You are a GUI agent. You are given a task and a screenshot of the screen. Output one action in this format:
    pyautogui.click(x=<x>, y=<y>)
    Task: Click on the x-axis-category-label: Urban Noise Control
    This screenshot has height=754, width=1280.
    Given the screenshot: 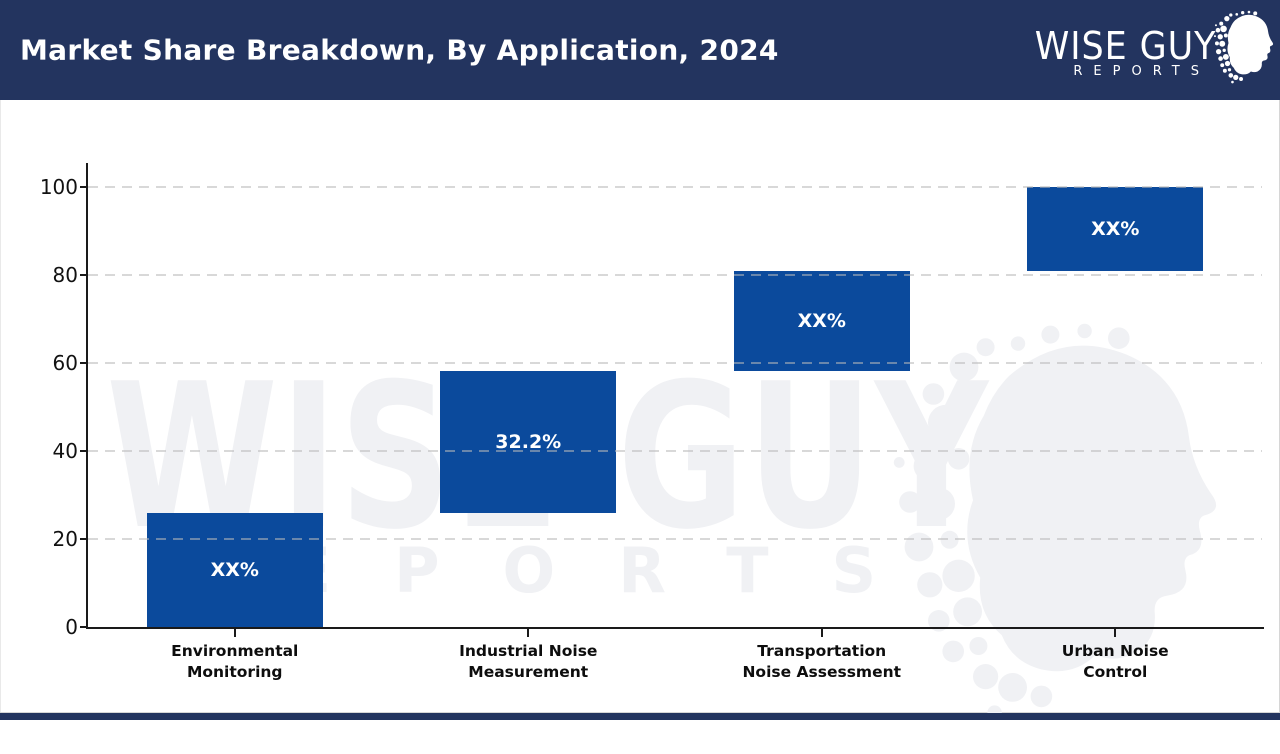 What is the action you would take?
    pyautogui.click(x=1115, y=661)
    